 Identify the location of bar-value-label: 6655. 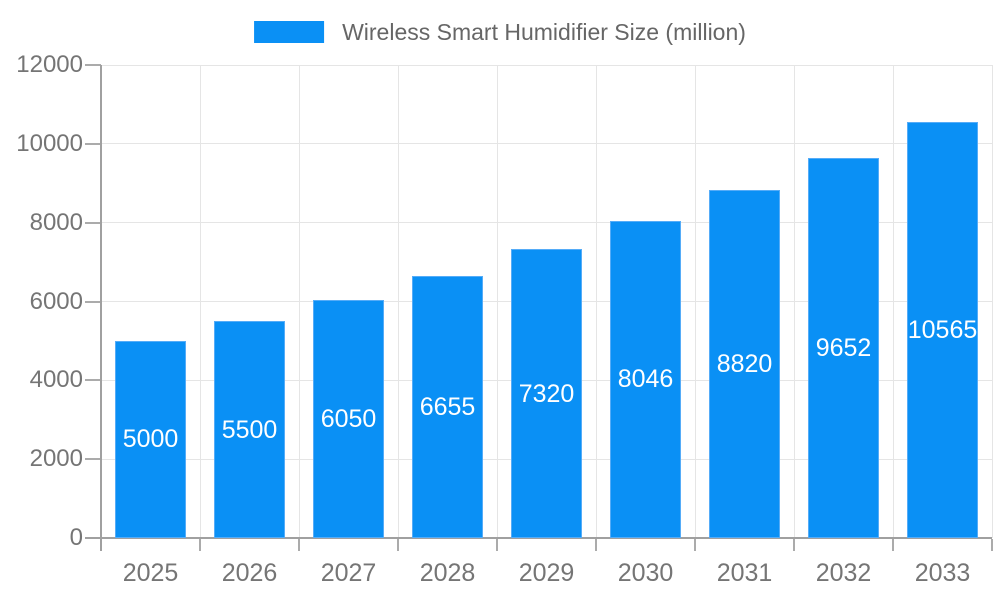
(447, 406).